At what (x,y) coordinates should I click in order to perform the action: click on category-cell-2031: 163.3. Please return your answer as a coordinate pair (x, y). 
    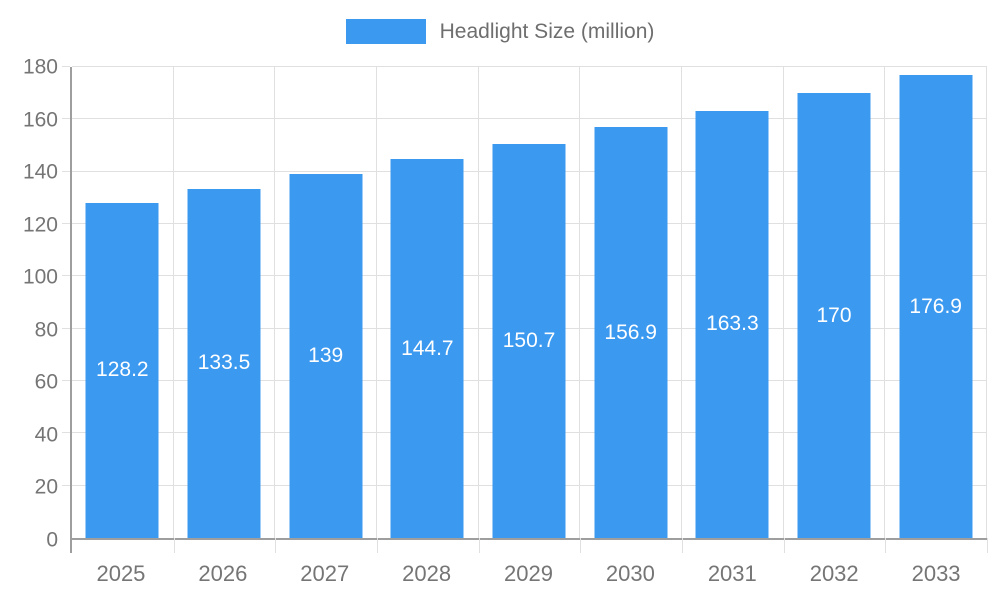
    Looking at the image, I should click on (733, 302).